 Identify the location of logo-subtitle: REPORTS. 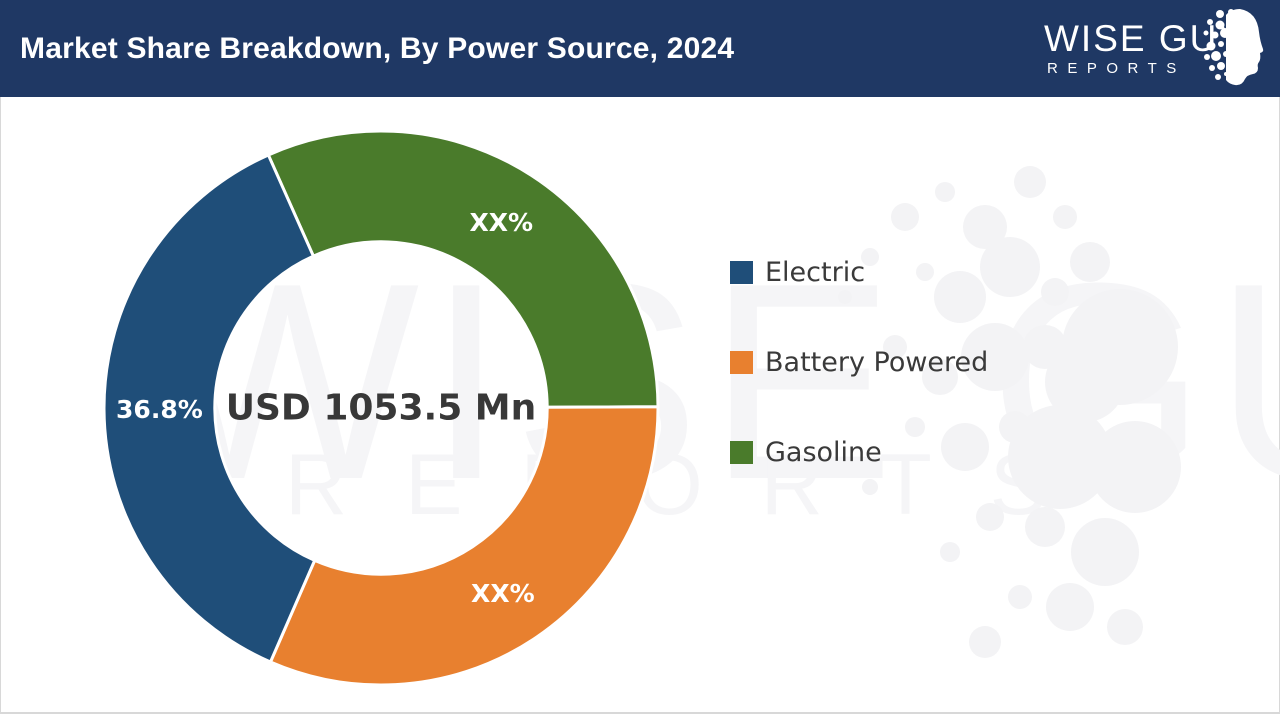
(1116, 68).